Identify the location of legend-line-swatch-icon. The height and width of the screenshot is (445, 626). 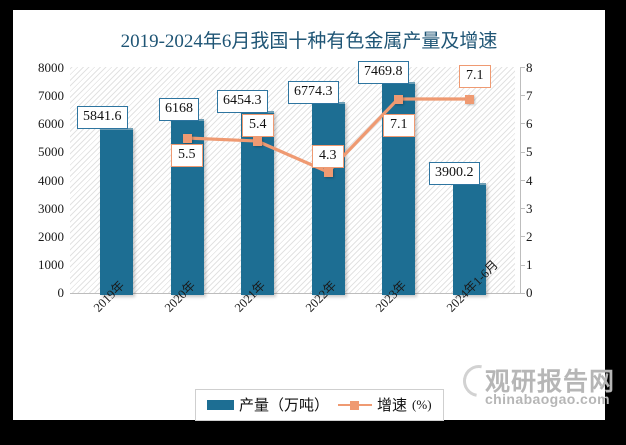
(355, 405).